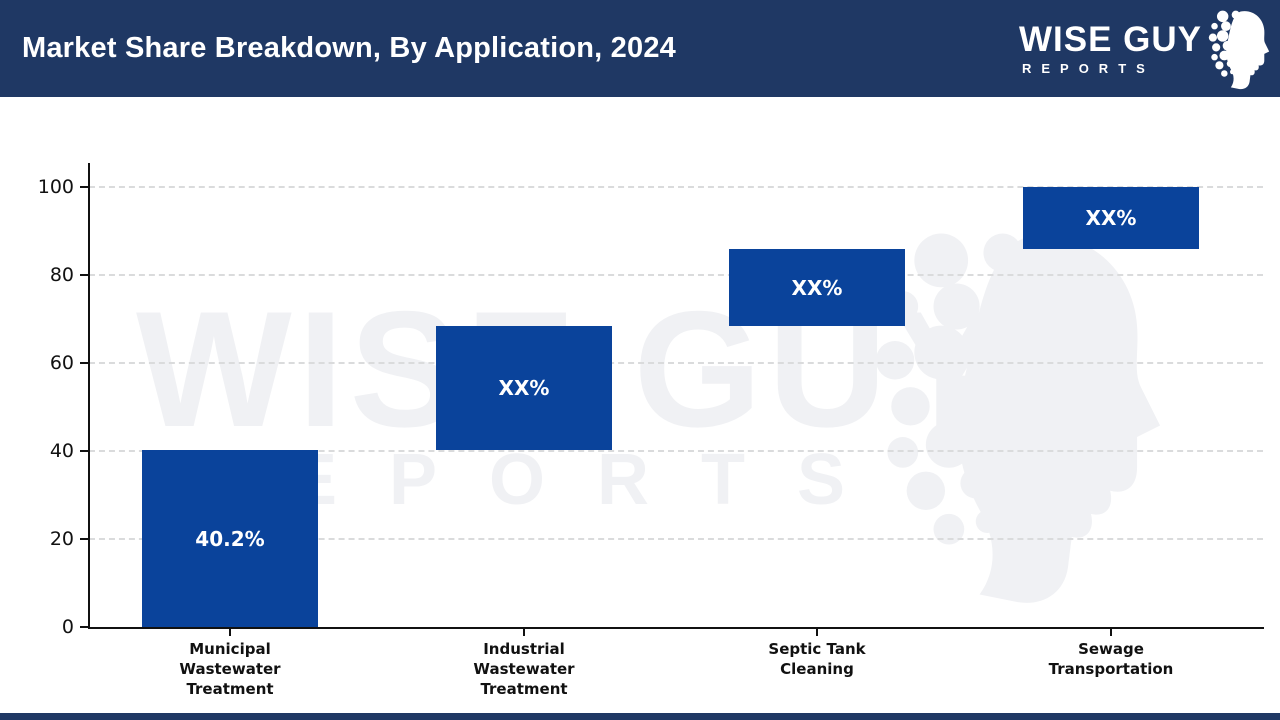 Image resolution: width=1280 pixels, height=720 pixels. What do you see at coordinates (1111, 669) in the screenshot?
I see `x-category-line: Transportation` at bounding box center [1111, 669].